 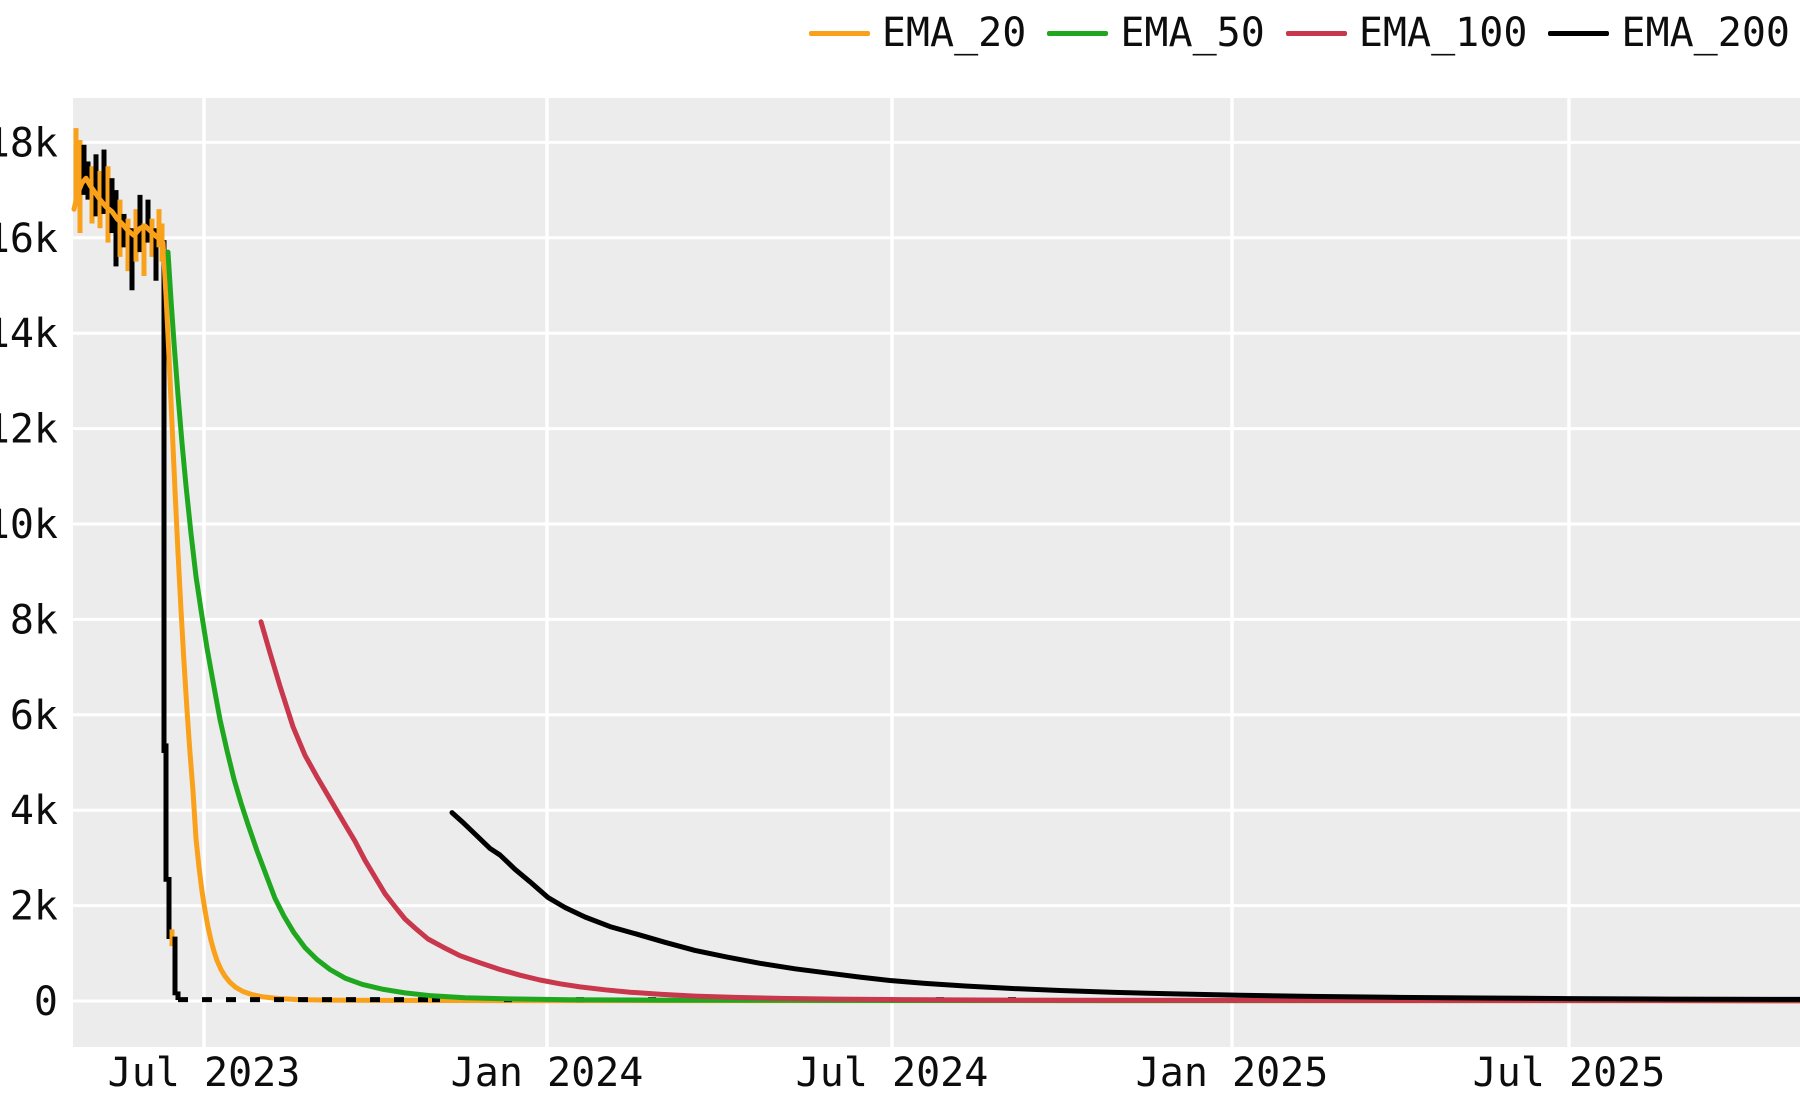 What do you see at coordinates (34, 716) in the screenshot?
I see `y-tick-label: 6k` at bounding box center [34, 716].